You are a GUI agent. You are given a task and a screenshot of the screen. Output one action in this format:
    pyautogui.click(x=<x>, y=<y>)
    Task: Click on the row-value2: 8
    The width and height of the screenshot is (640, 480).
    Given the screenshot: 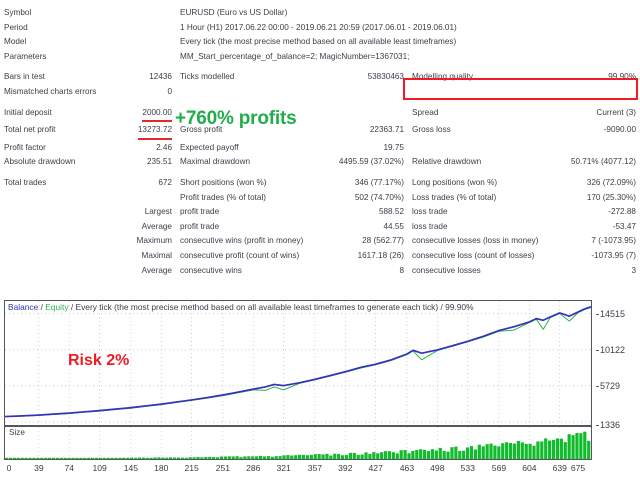 What is the action you would take?
    pyautogui.click(x=401, y=270)
    